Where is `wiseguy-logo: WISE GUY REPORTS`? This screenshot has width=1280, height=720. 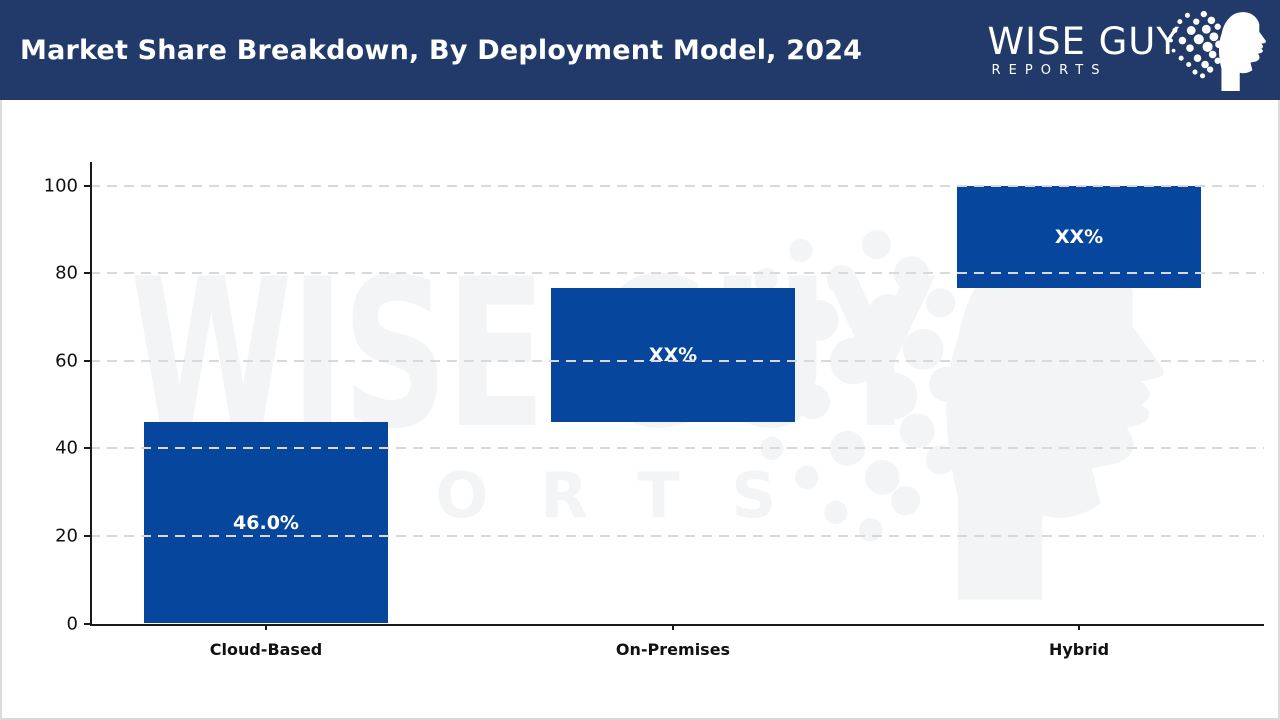 wiseguy-logo: WISE GUY REPORTS is located at coordinates (1129, 50).